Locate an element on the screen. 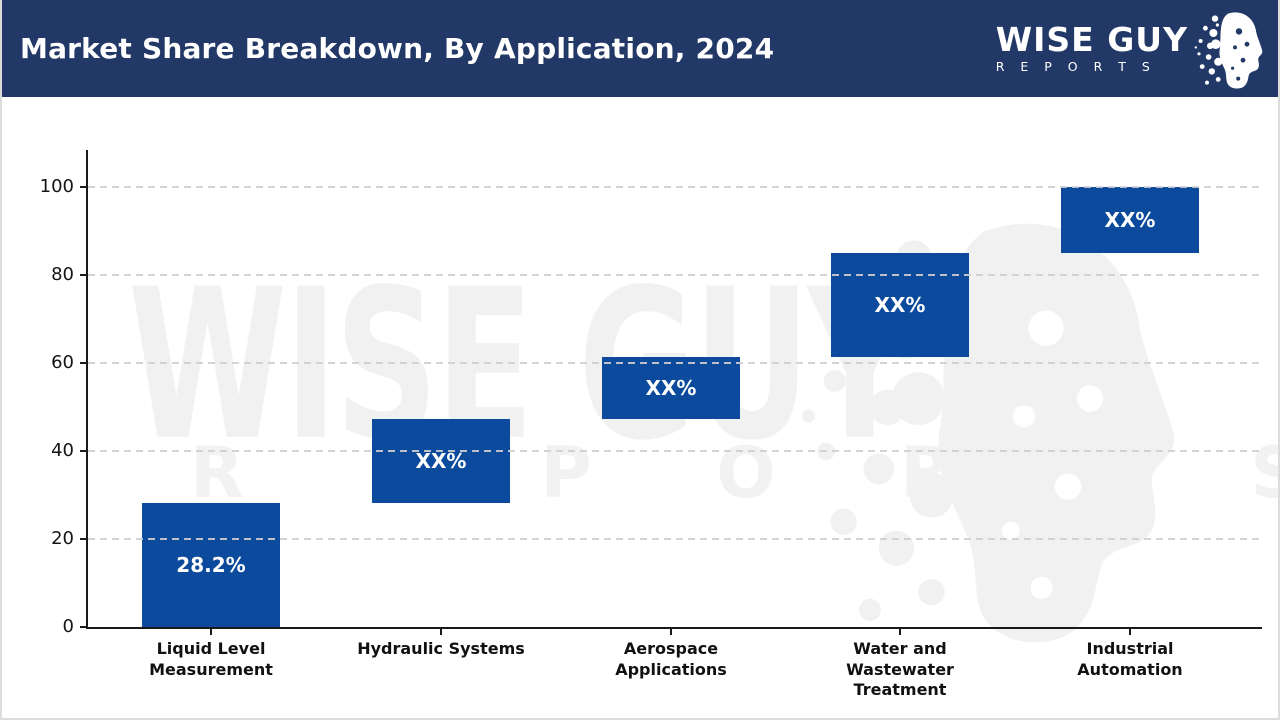 The image size is (1280, 720). category-label-line: Measurement is located at coordinates (211, 669).